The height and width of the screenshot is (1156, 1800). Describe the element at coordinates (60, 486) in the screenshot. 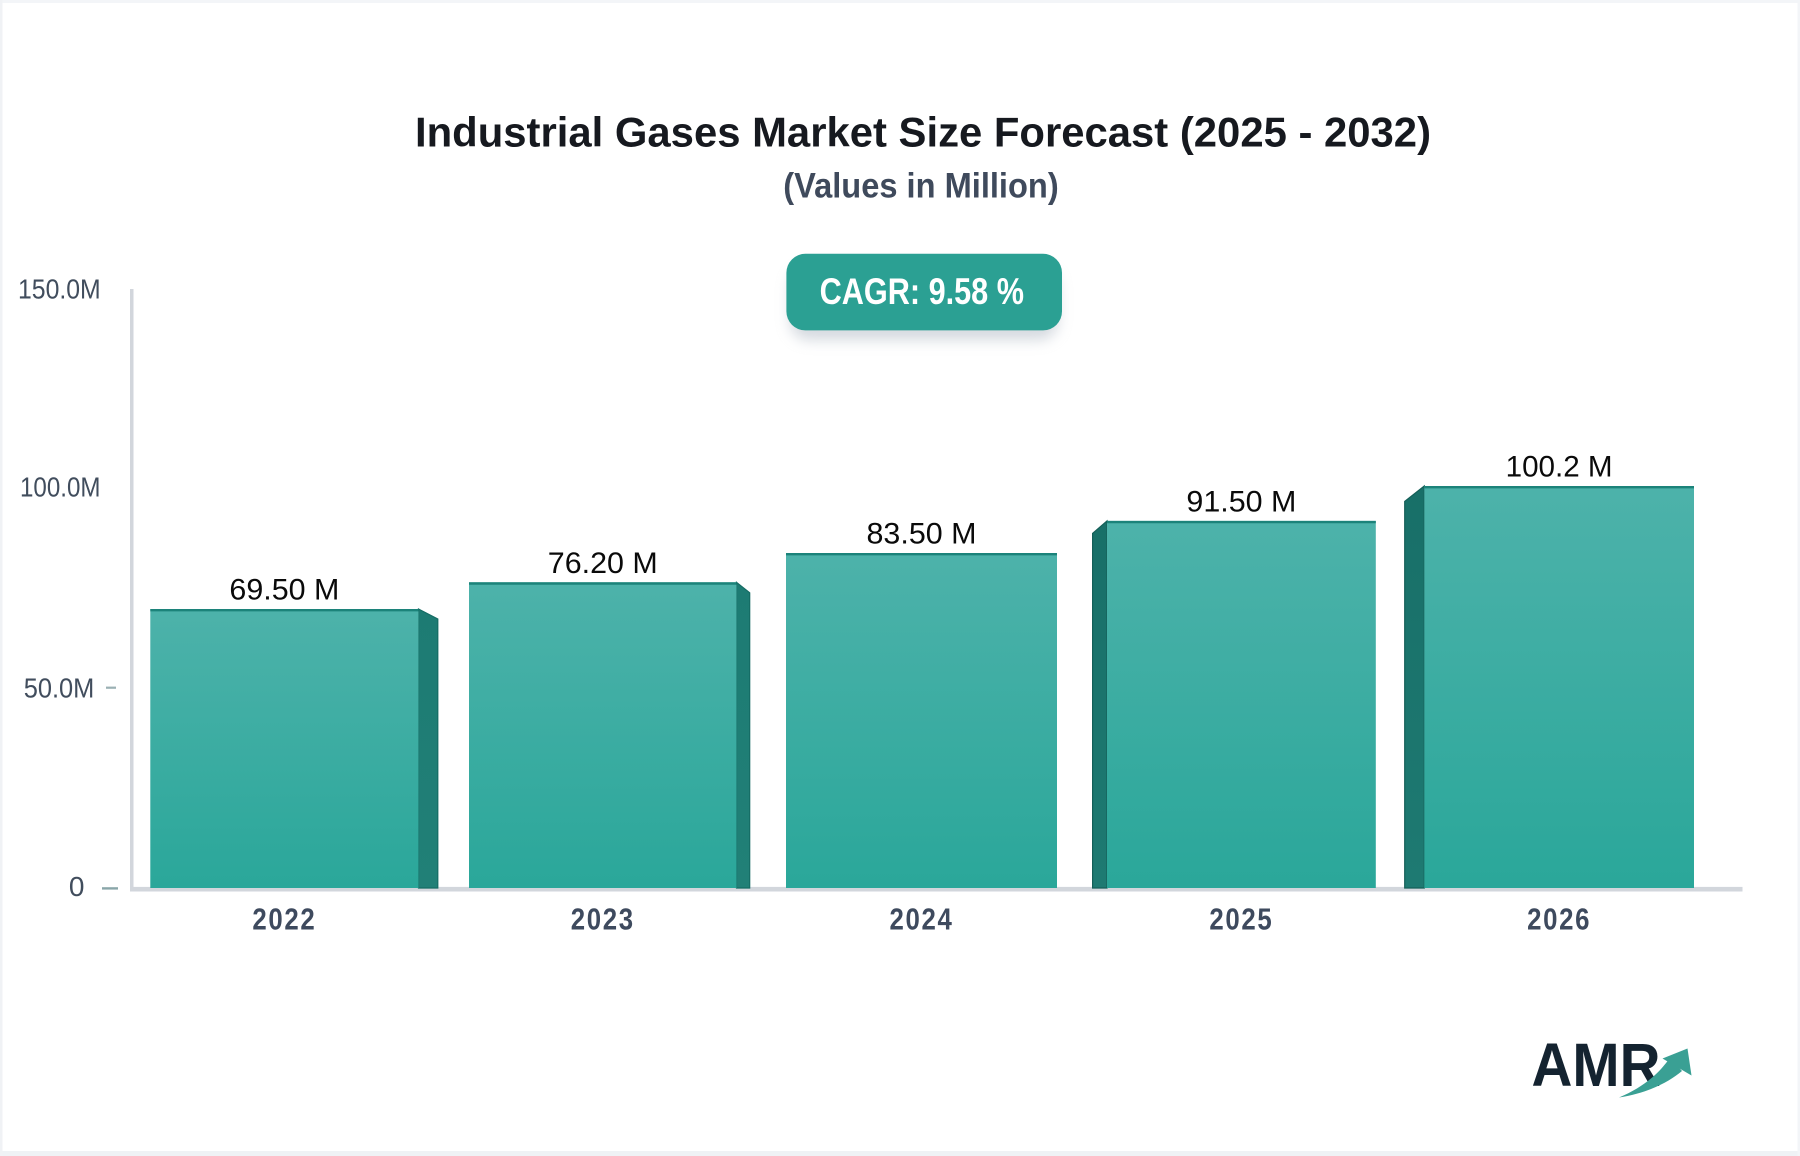

I see `svg-text: 100.0M` at that location.